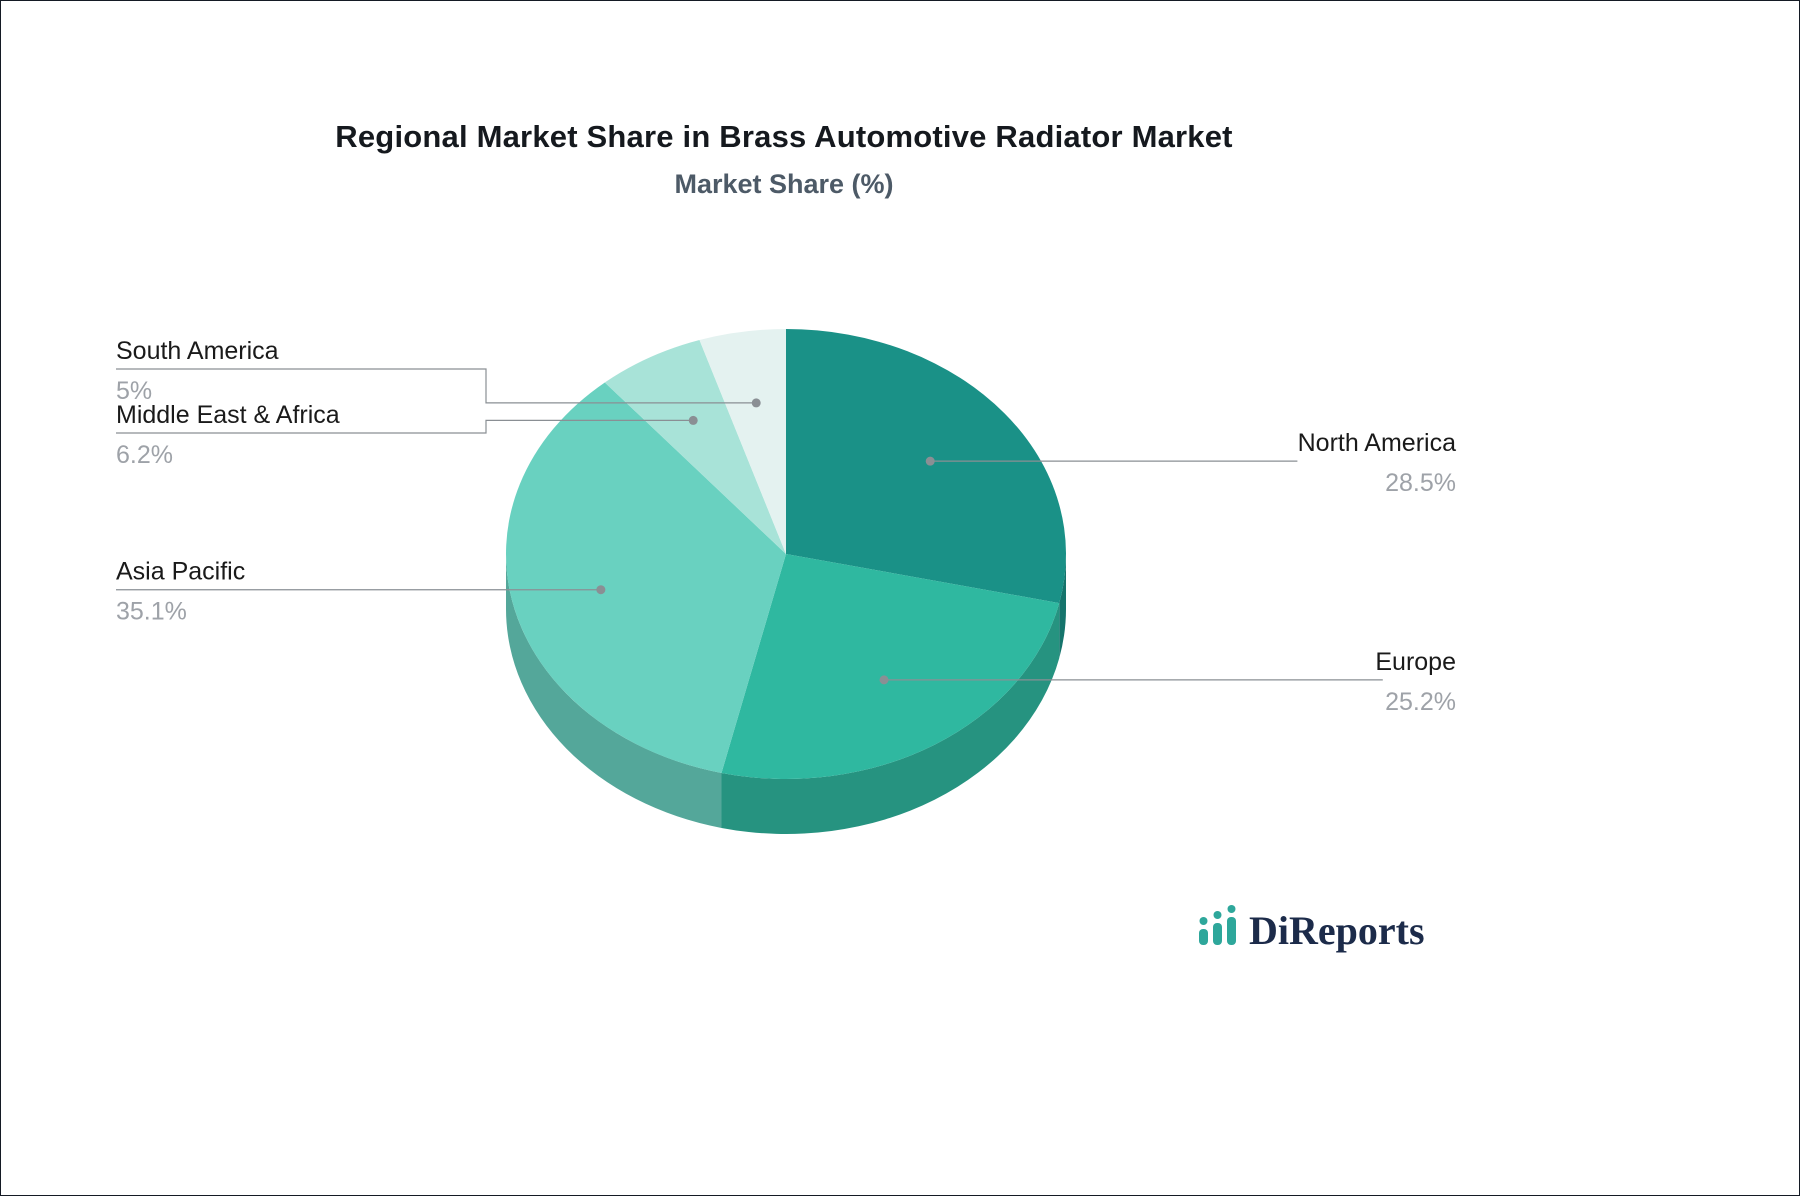 The height and width of the screenshot is (1196, 1800). I want to click on slice-label-value-asia-pacific: 35.1%, so click(151, 612).